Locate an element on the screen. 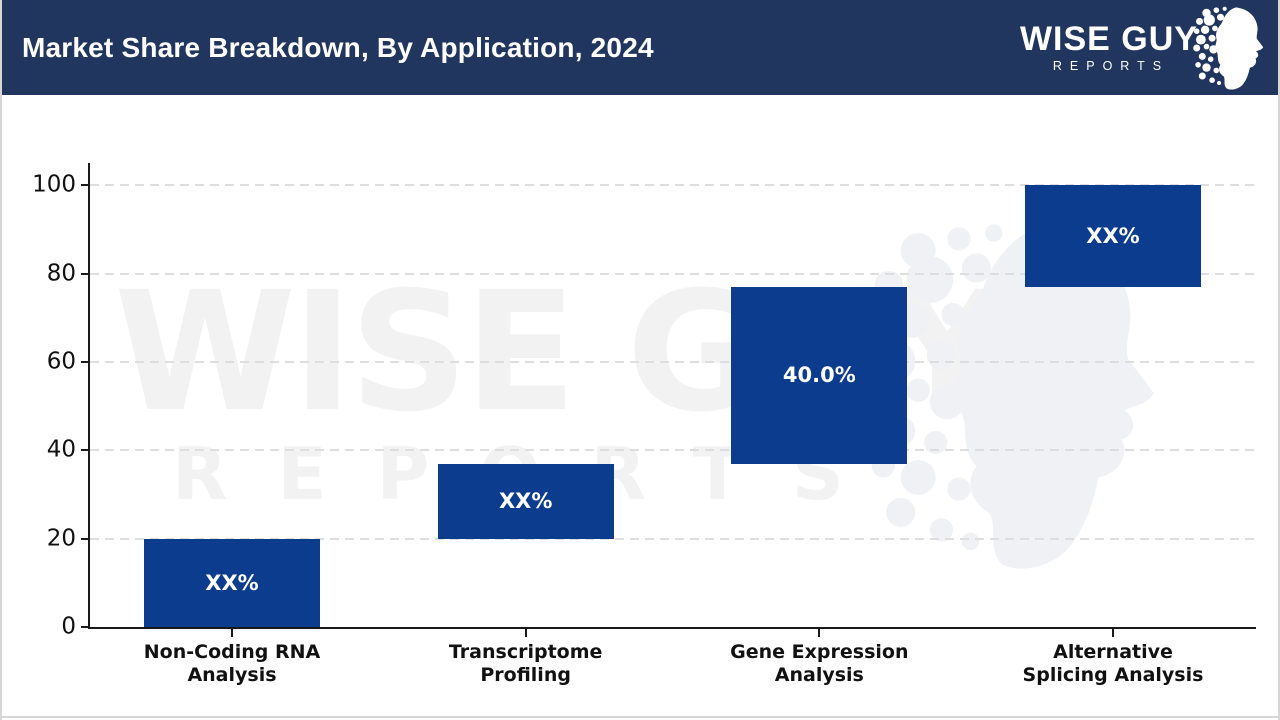  y-axis-tick-label: 20 is located at coordinates (61, 538).